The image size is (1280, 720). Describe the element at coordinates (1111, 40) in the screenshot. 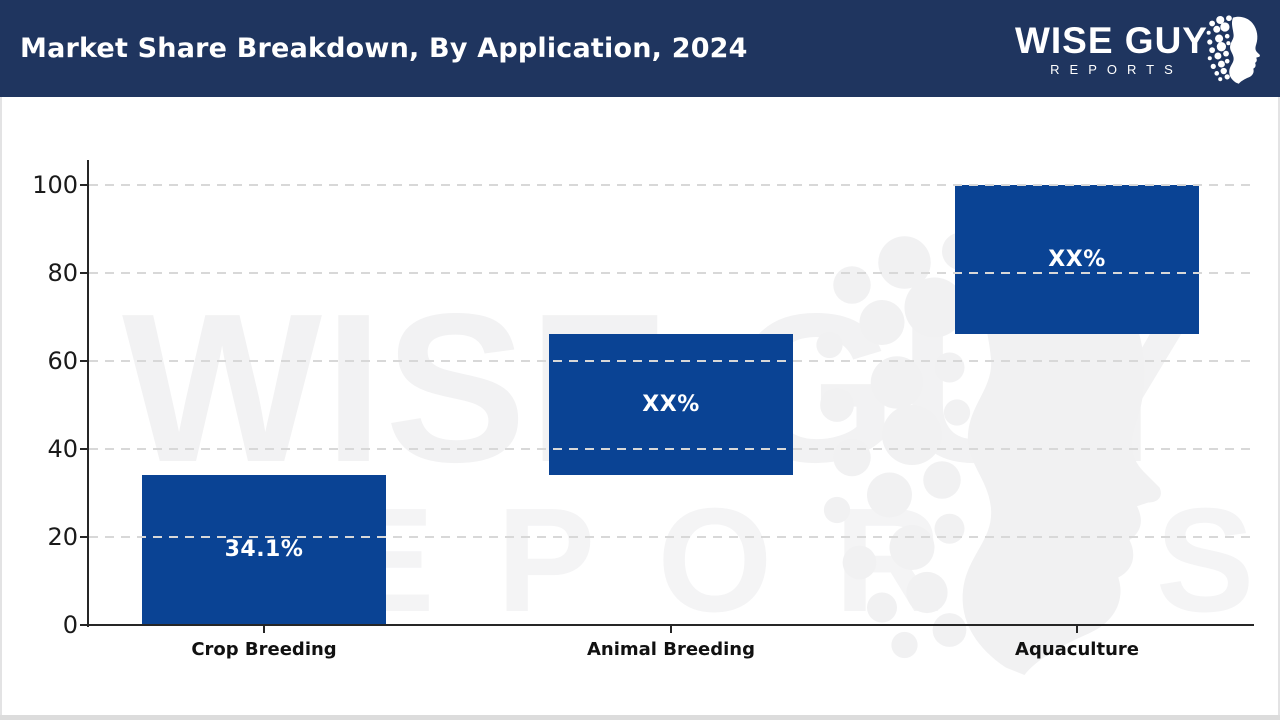

I see `logo-wordmark: WISE GUY` at that location.